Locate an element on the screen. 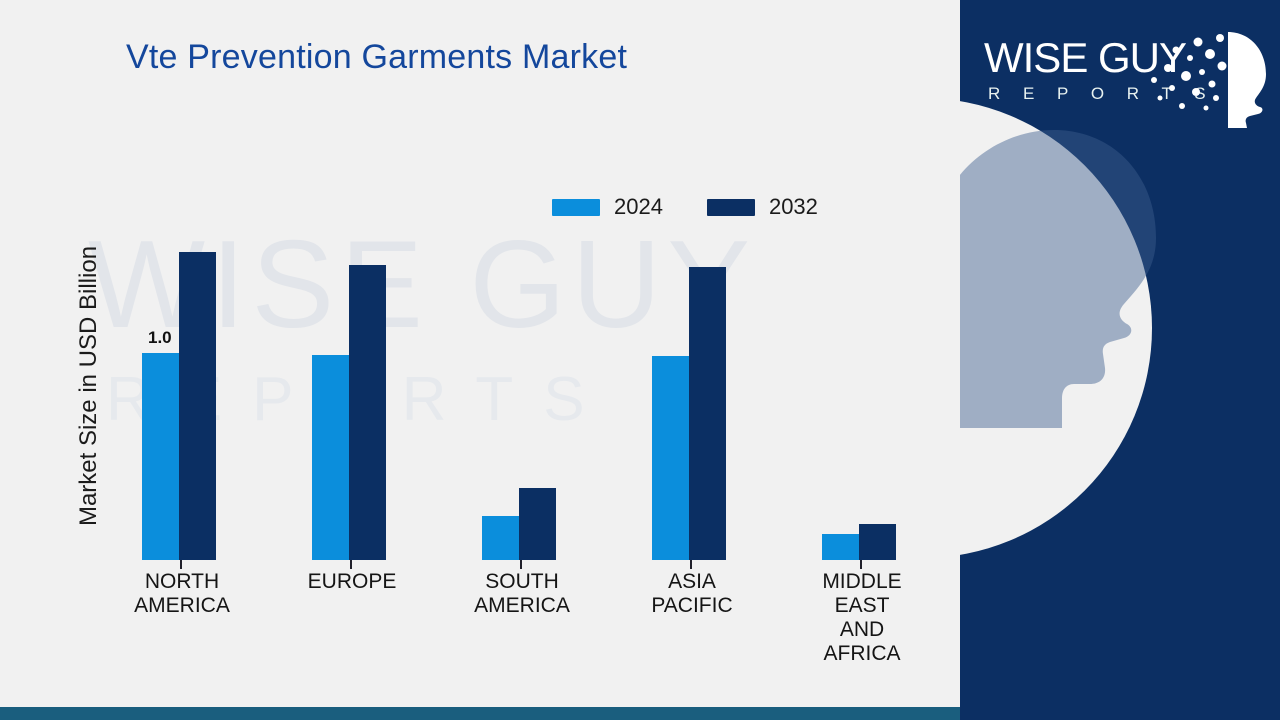  legend-label-2024: 2024 is located at coordinates (638, 206).